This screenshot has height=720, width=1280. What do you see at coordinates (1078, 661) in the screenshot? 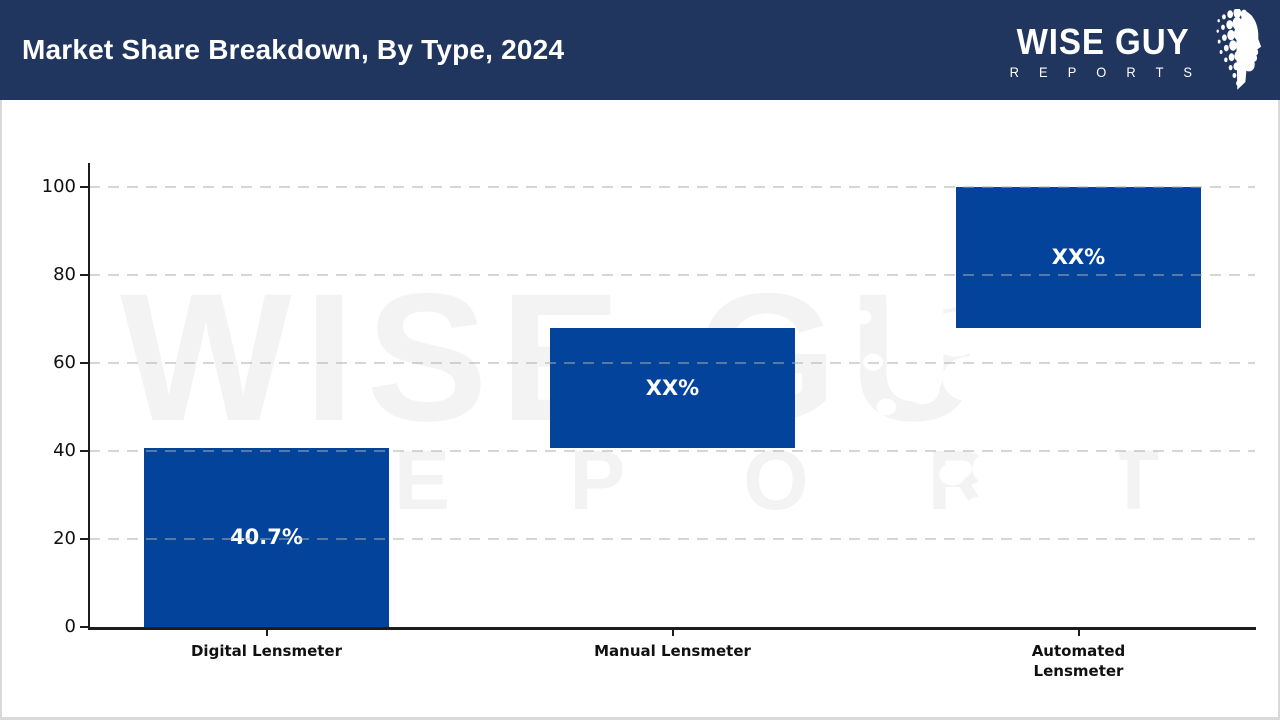
I see `x-tick-label: Automated Lensmeter` at bounding box center [1078, 661].